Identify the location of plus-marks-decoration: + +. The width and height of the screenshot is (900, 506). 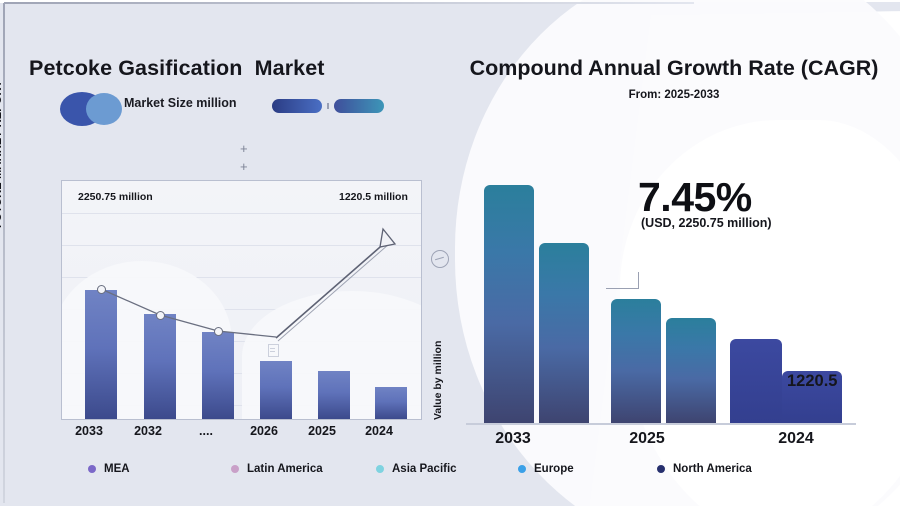
(244, 157).